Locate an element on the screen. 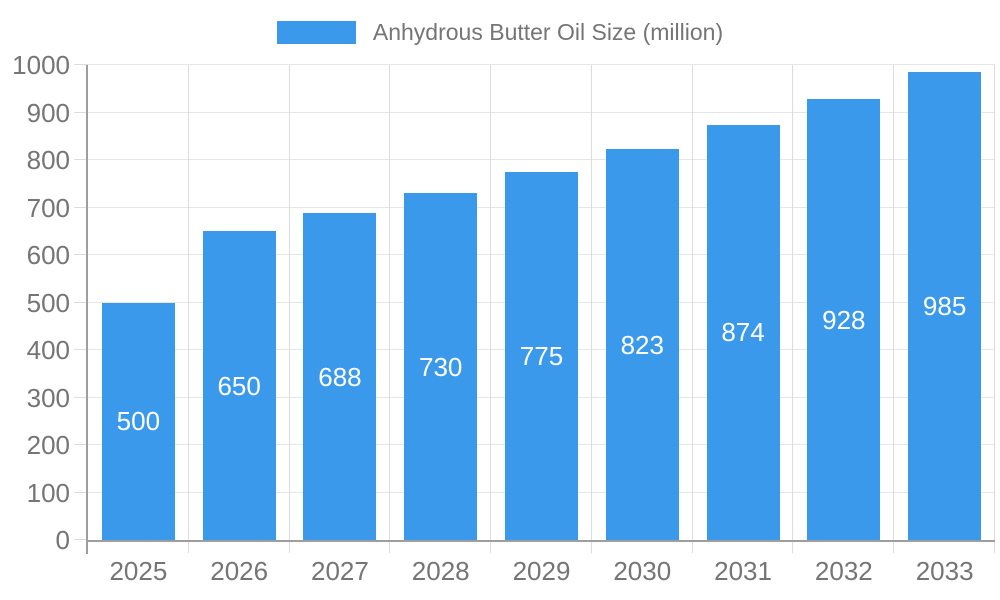 The image size is (1000, 600). legend-swatch is located at coordinates (316, 32).